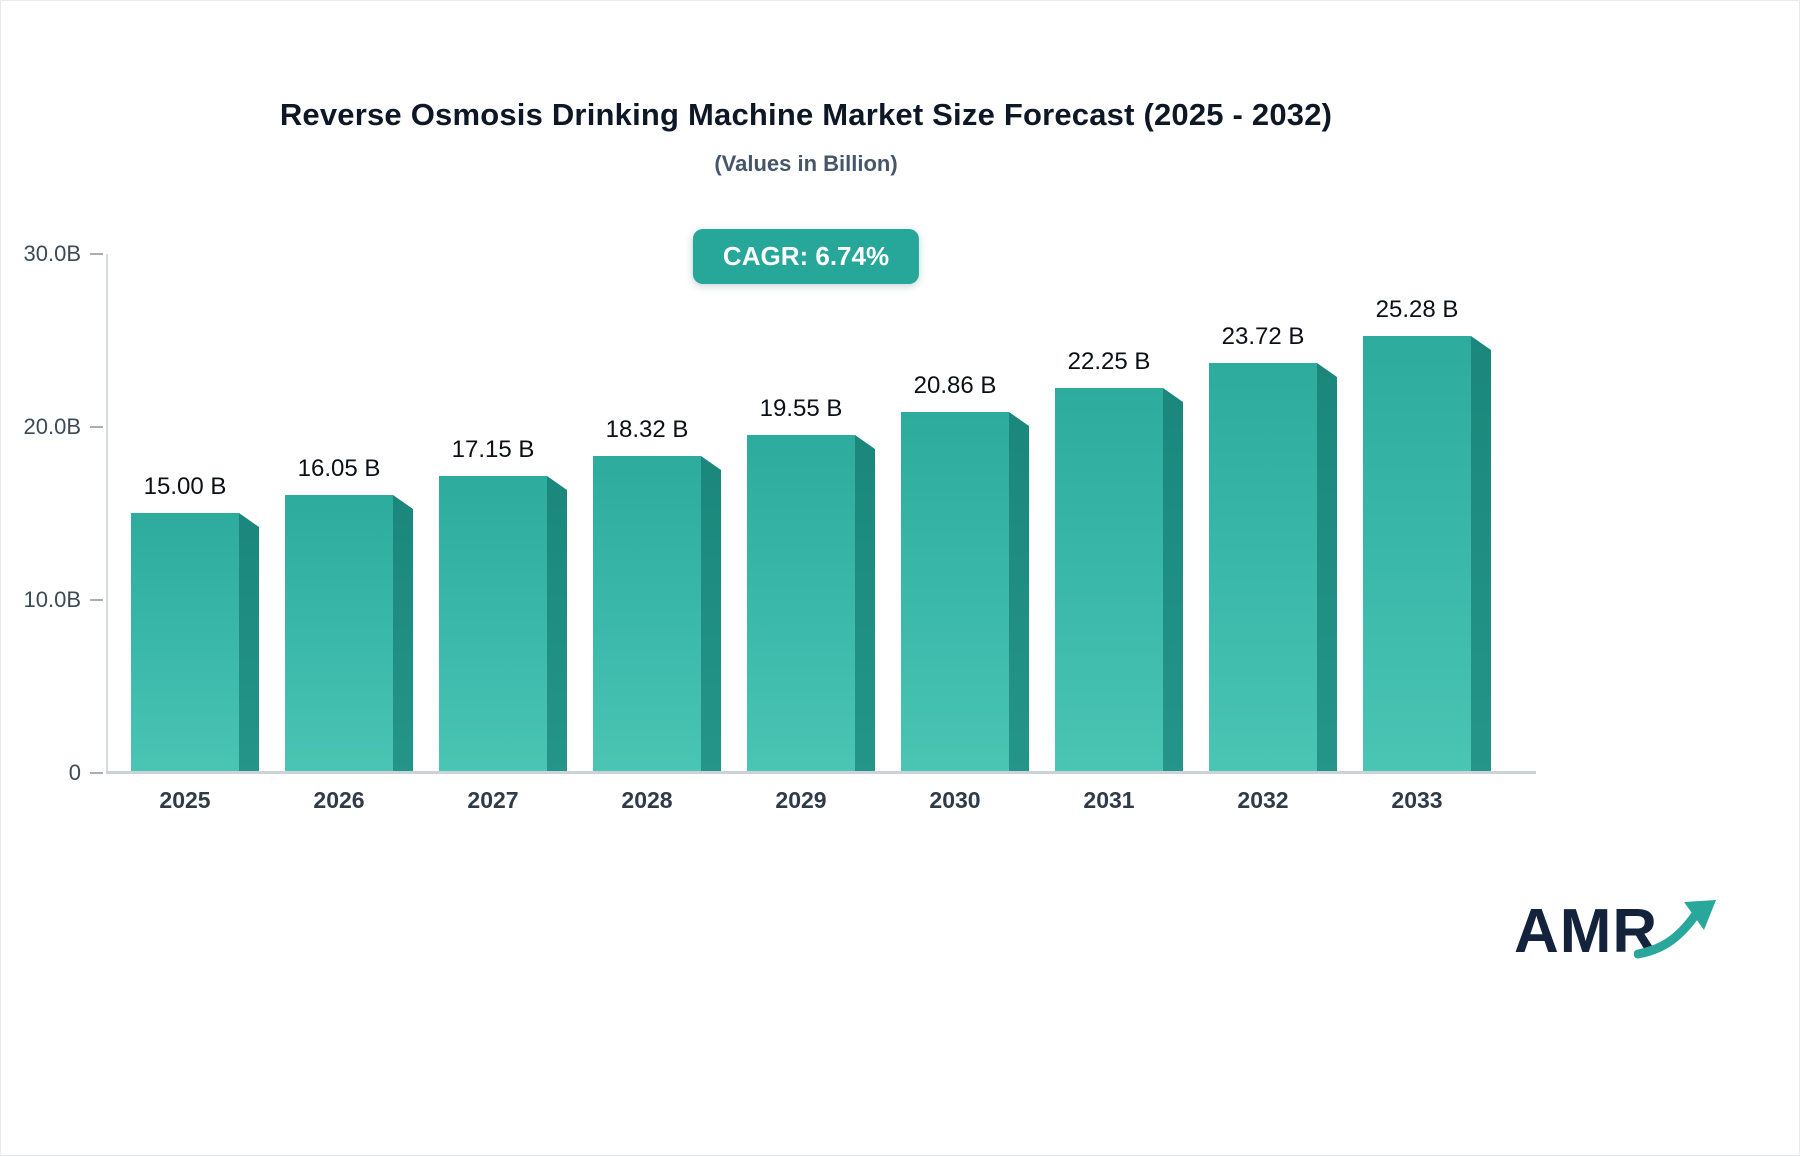 The image size is (1800, 1156). I want to click on bar-group: 18.32 B 2028, so click(657, 533).